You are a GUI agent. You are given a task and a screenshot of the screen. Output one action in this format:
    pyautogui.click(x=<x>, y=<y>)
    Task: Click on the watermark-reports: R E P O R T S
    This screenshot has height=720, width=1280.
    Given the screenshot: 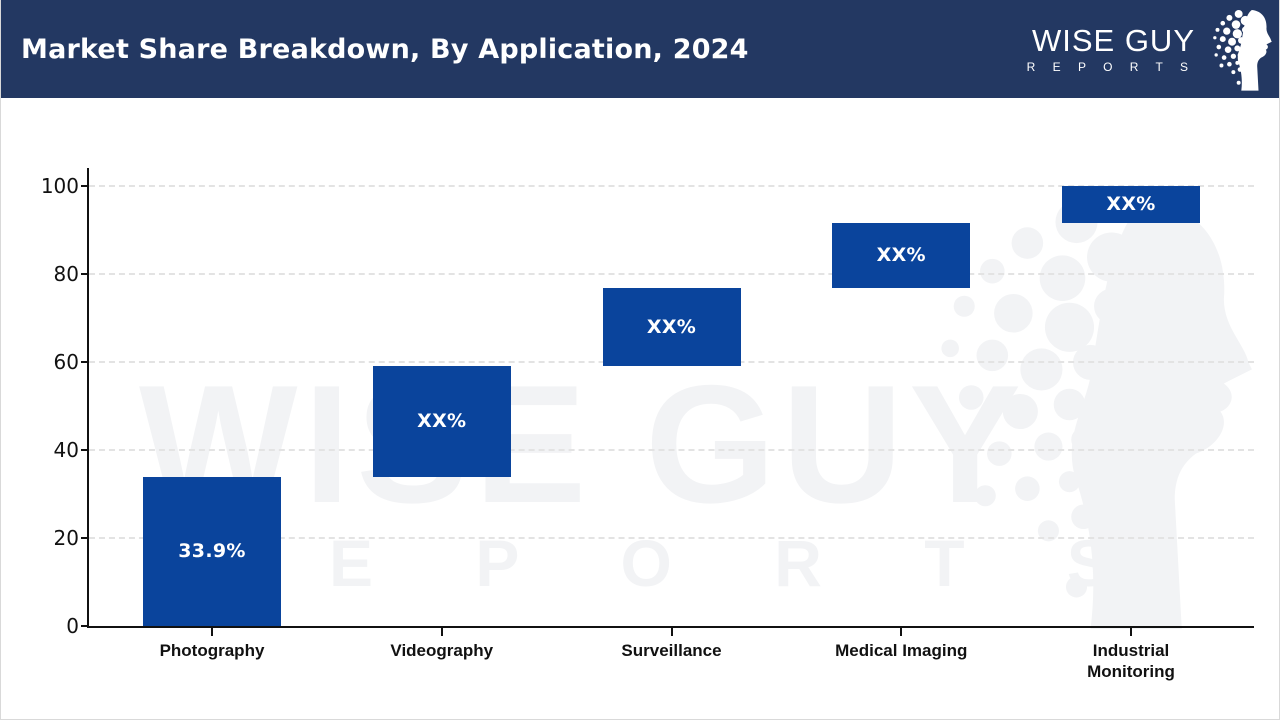 What is the action you would take?
    pyautogui.click(x=666, y=563)
    